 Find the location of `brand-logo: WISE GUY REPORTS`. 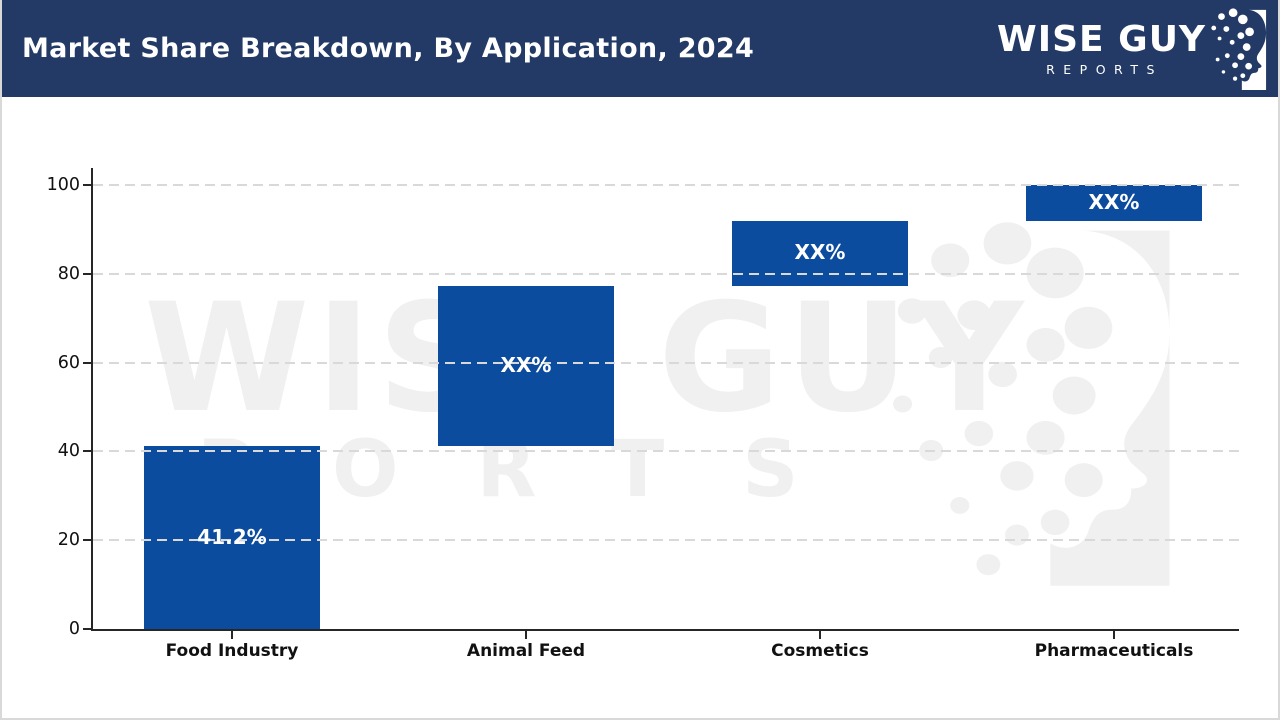

brand-logo: WISE GUY REPORTS is located at coordinates (1132, 49).